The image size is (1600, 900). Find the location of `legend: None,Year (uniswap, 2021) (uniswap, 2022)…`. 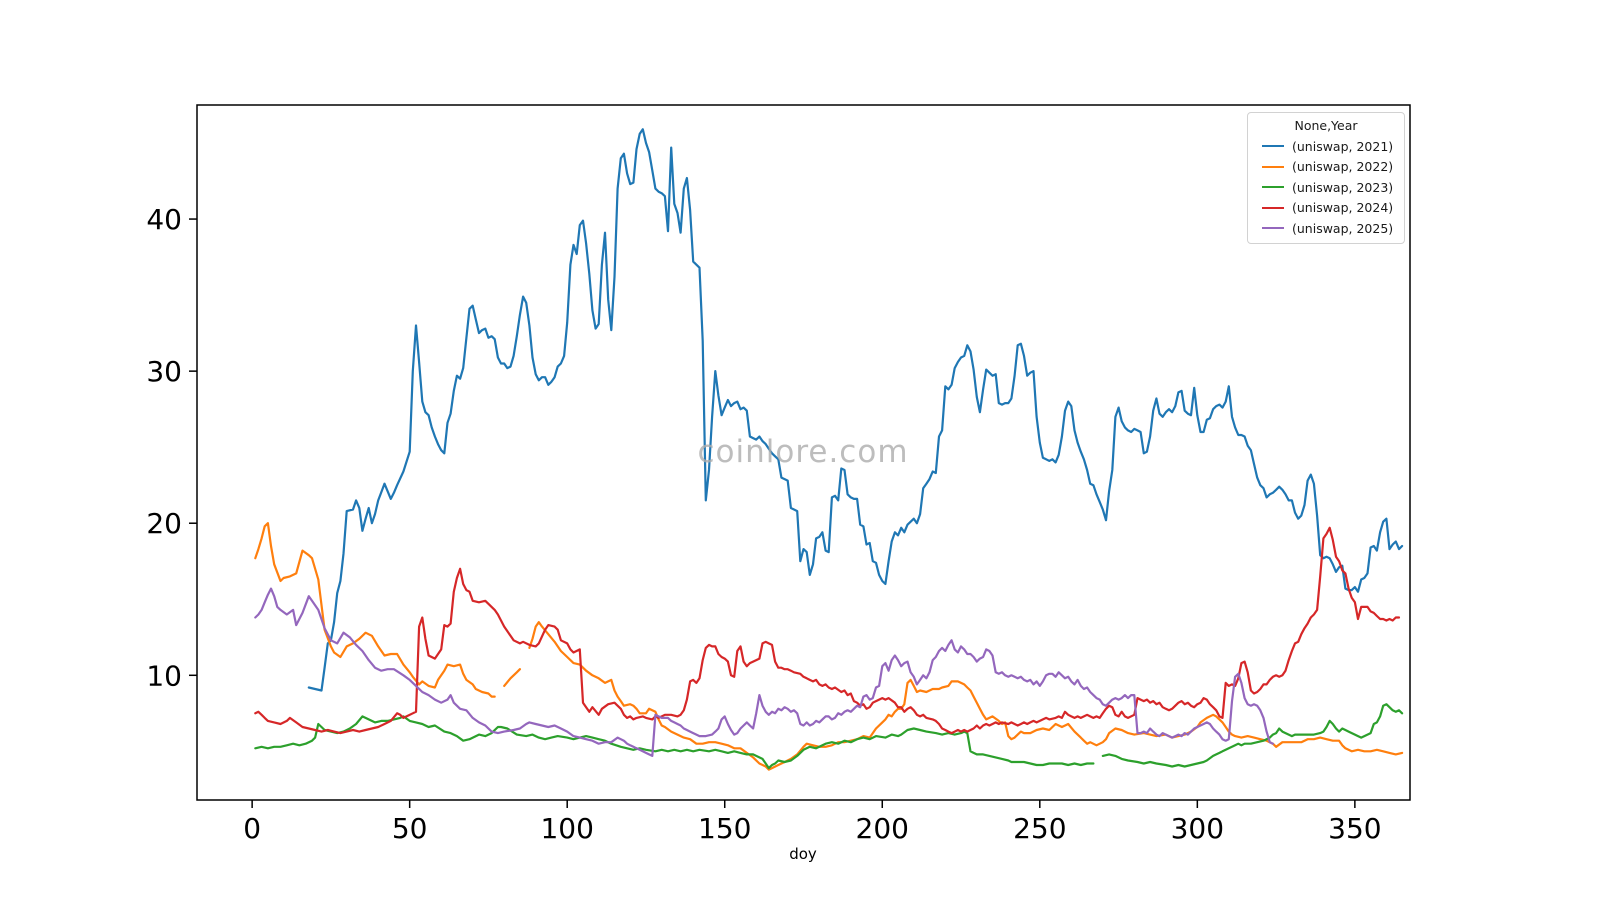

legend: None,Year (uniswap, 2021) (uniswap, 2022)… is located at coordinates (1326, 178).